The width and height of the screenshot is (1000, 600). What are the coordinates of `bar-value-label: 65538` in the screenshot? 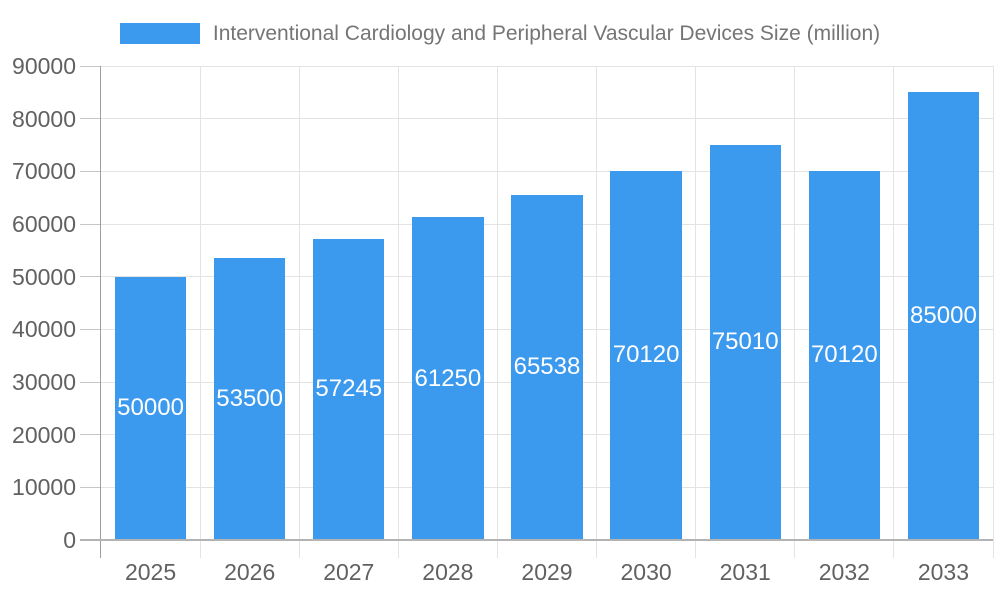 It's located at (547, 367).